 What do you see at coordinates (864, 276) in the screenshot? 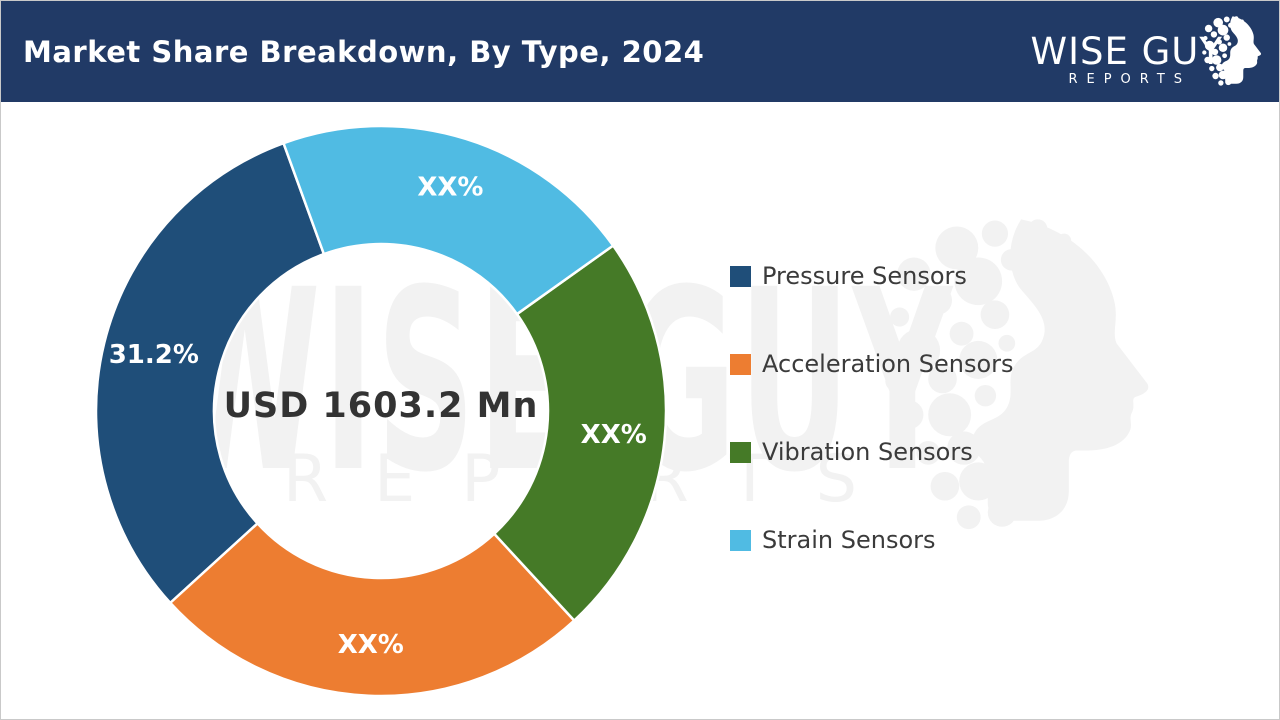
I see `legend-label: Pressure Sensors` at bounding box center [864, 276].